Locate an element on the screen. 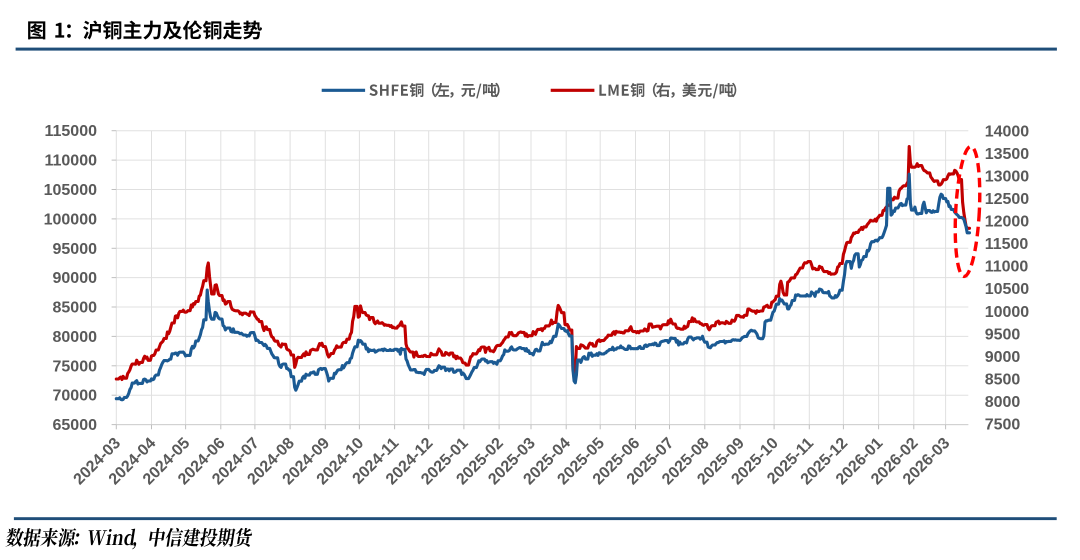 This screenshot has height=560, width=1080. svg-text: 13000 is located at coordinates (1007, 177).